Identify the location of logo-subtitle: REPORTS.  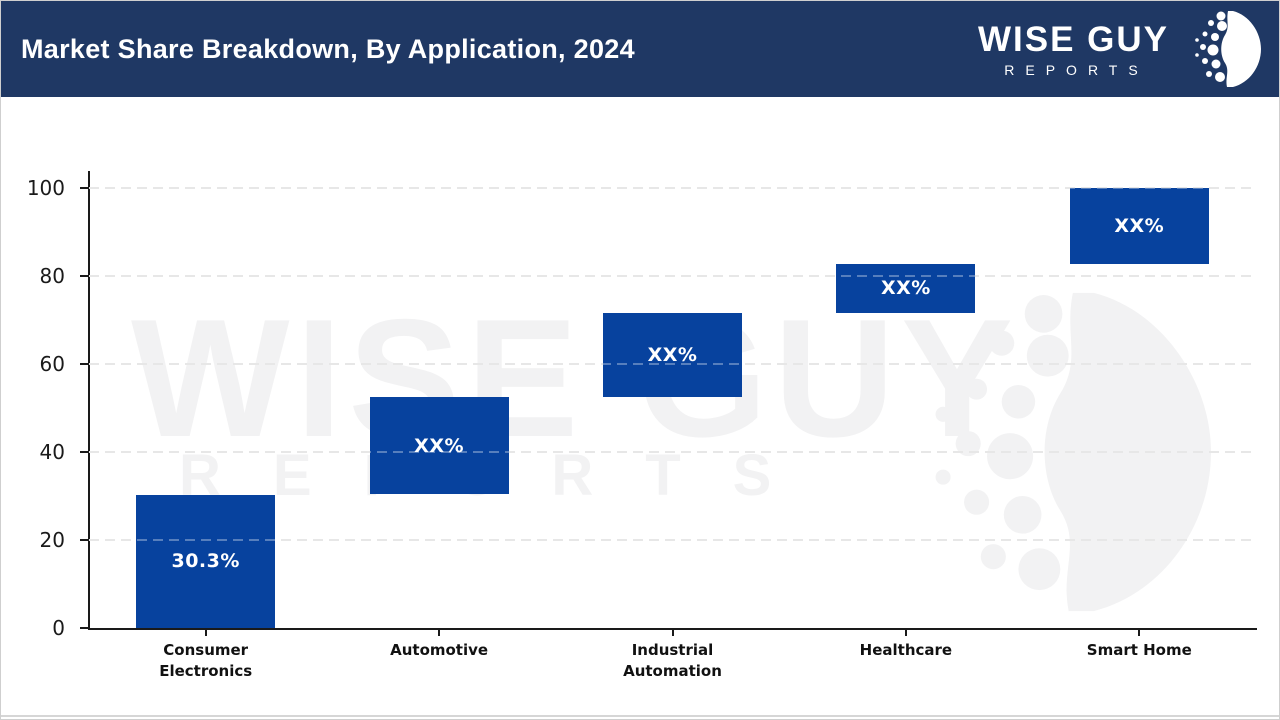
(1076, 69).